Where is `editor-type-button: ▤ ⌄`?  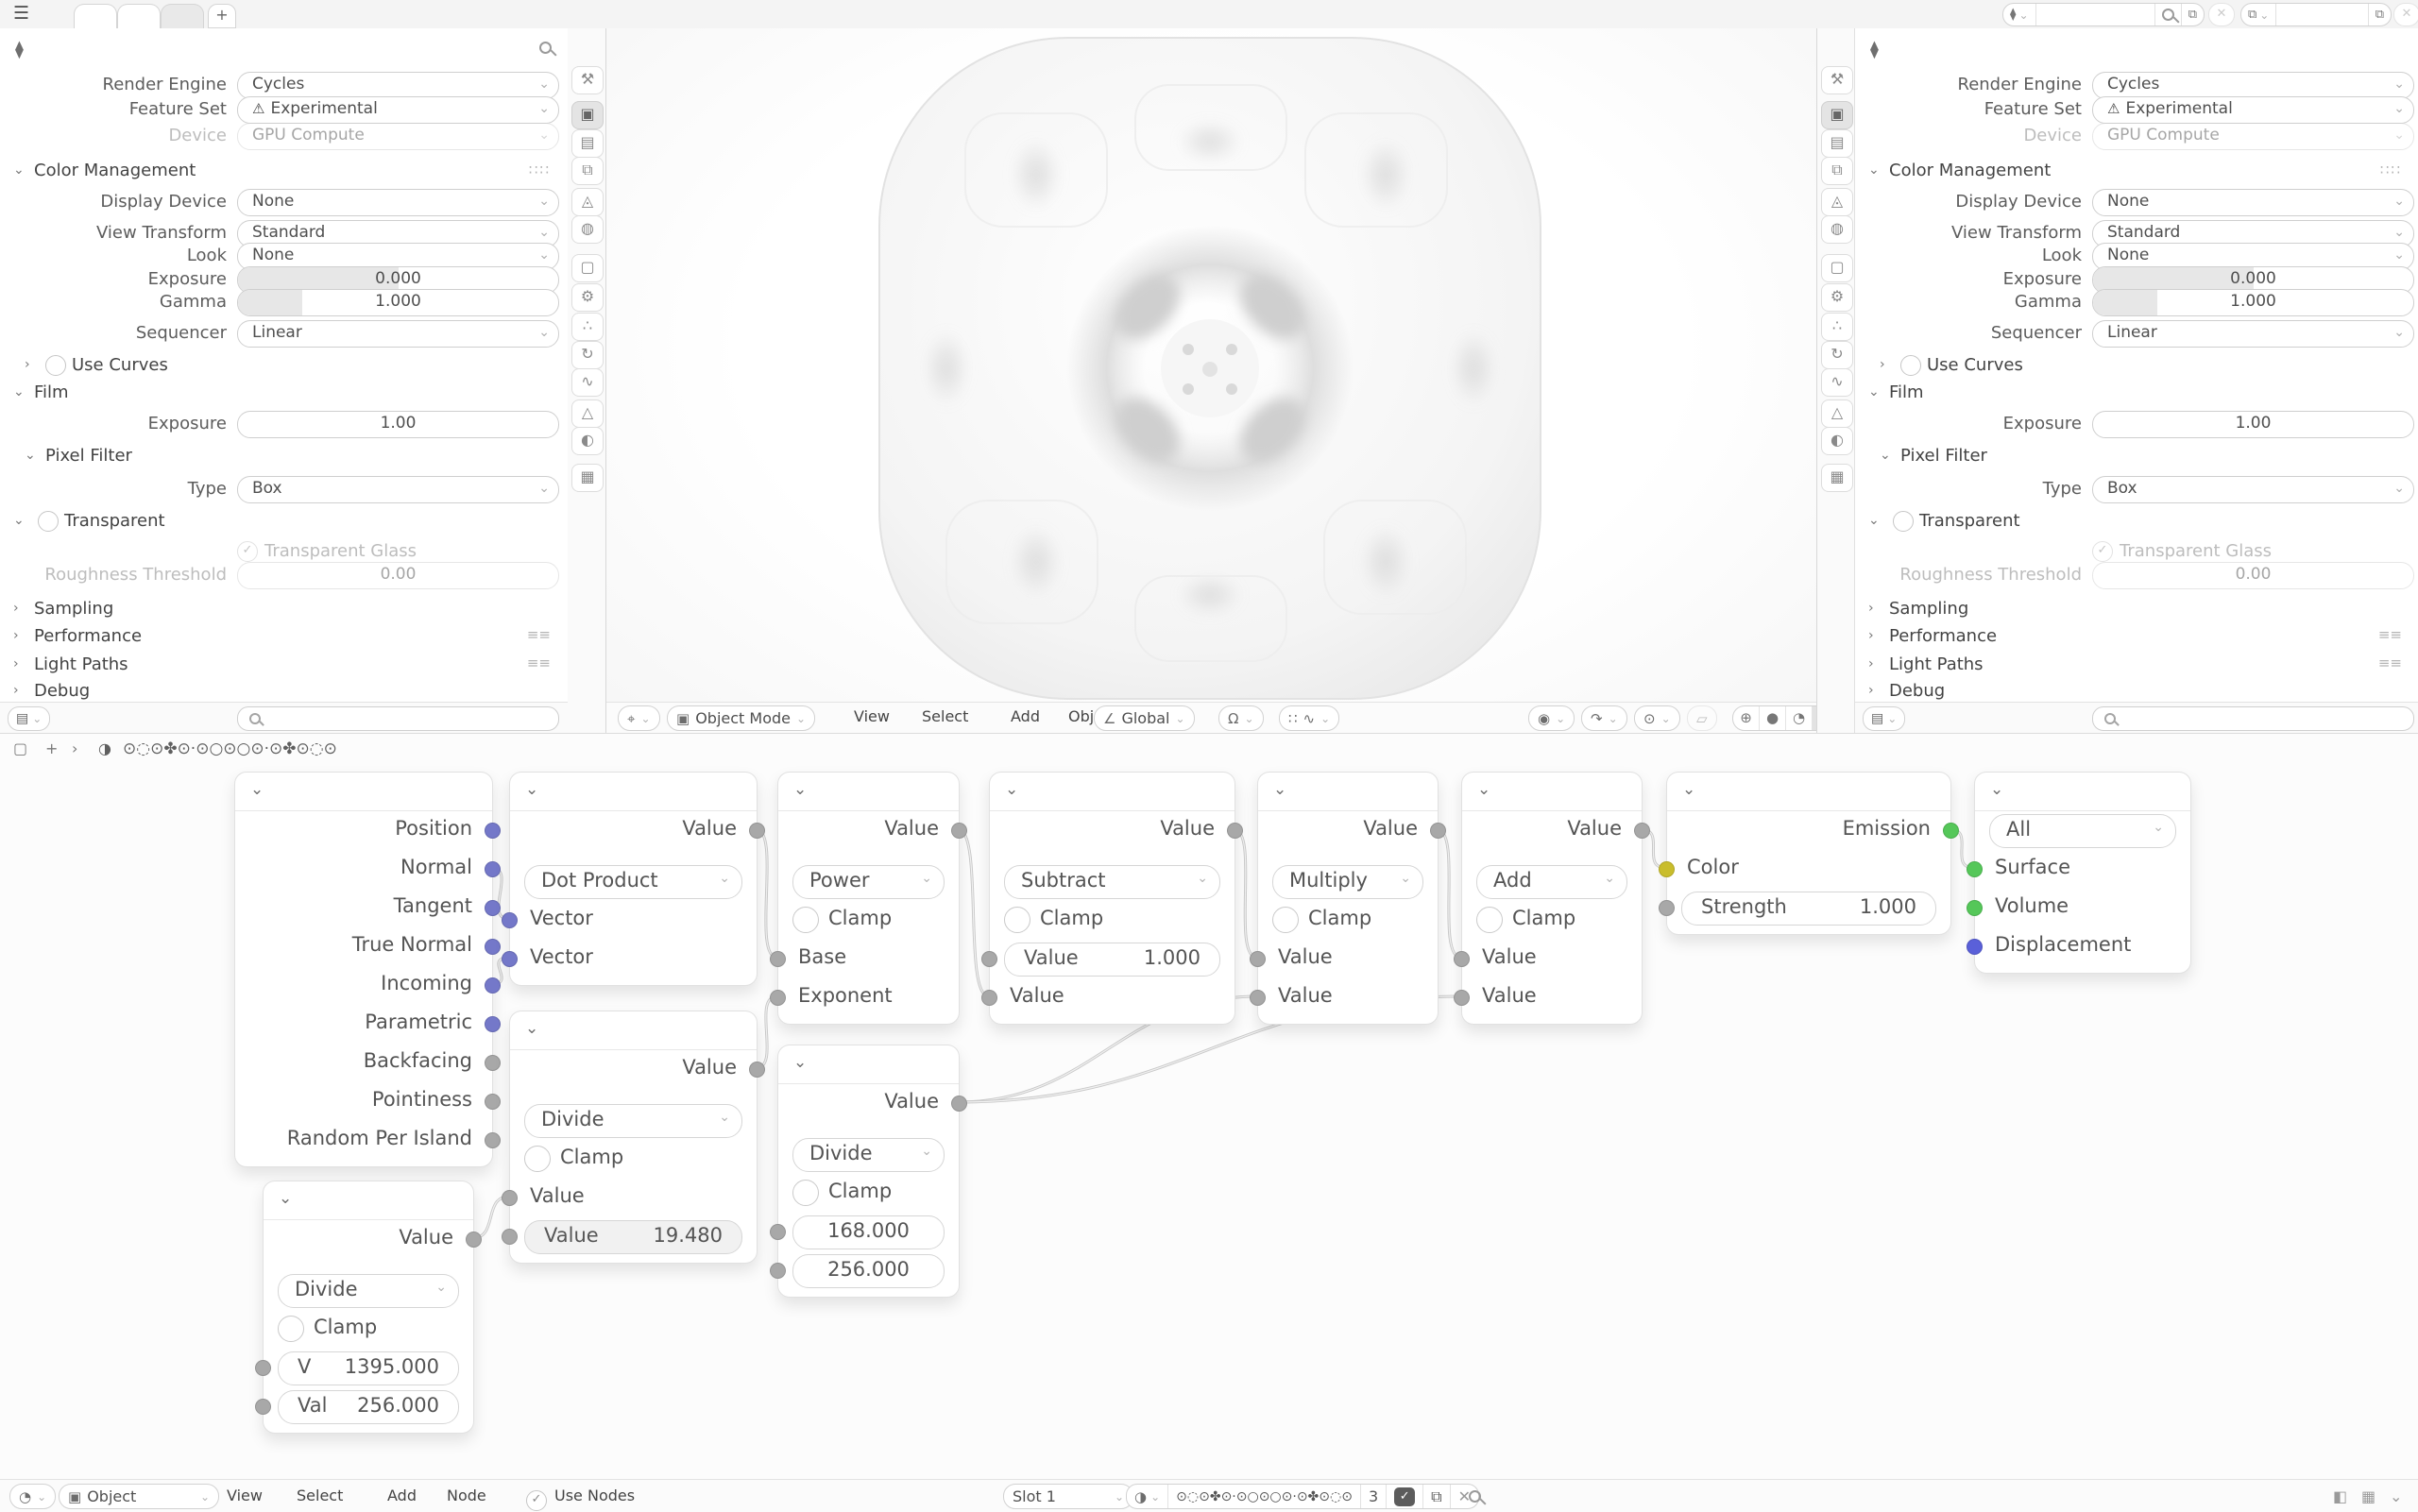 editor-type-button: ▤ ⌄ is located at coordinates (1885, 718).